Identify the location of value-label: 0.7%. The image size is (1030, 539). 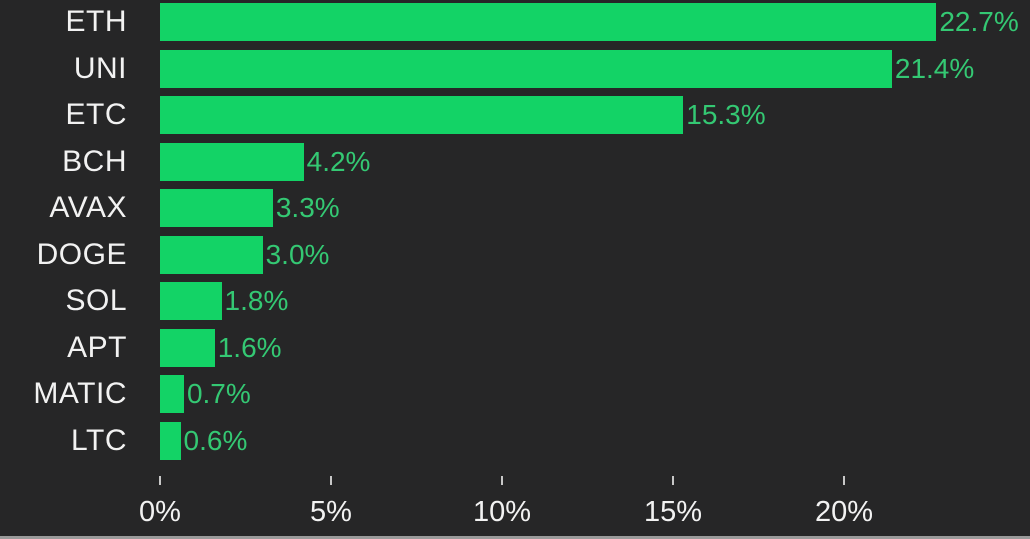
(218, 393).